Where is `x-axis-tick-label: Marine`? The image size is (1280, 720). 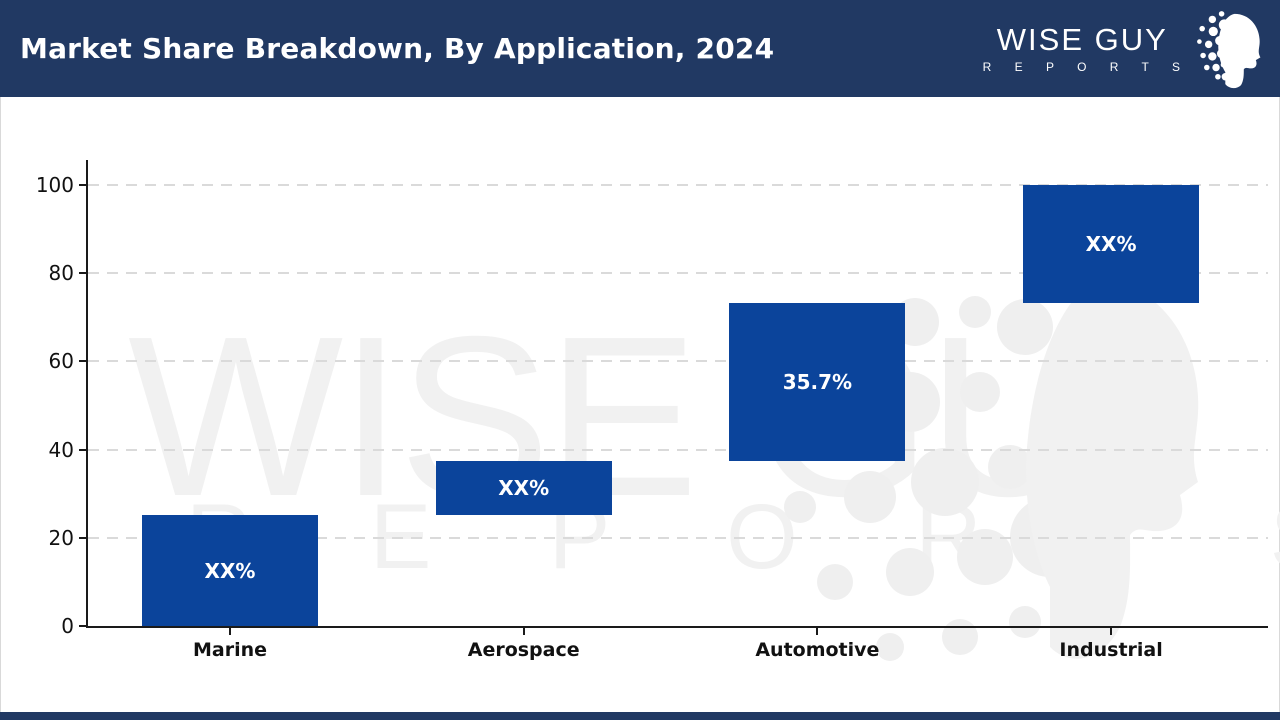 x-axis-tick-label: Marine is located at coordinates (230, 650).